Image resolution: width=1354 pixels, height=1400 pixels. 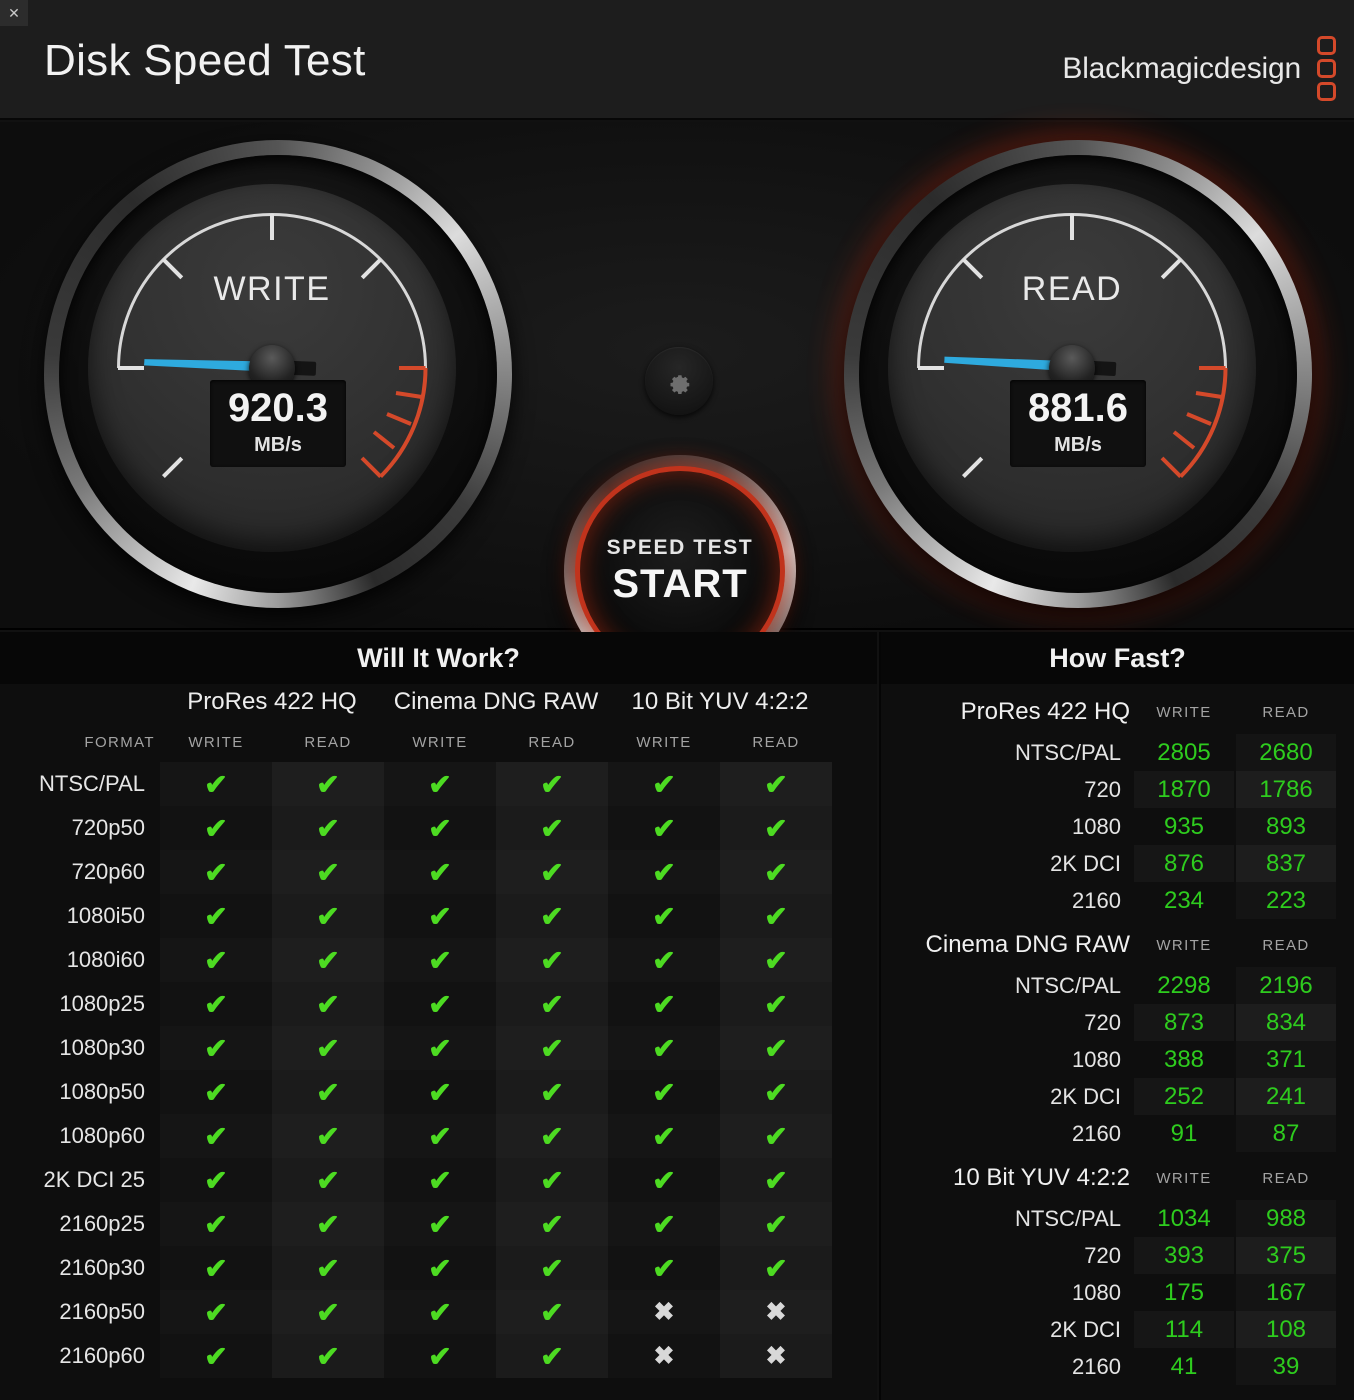 What do you see at coordinates (1286, 1059) in the screenshot?
I see `read-speed-value: 371` at bounding box center [1286, 1059].